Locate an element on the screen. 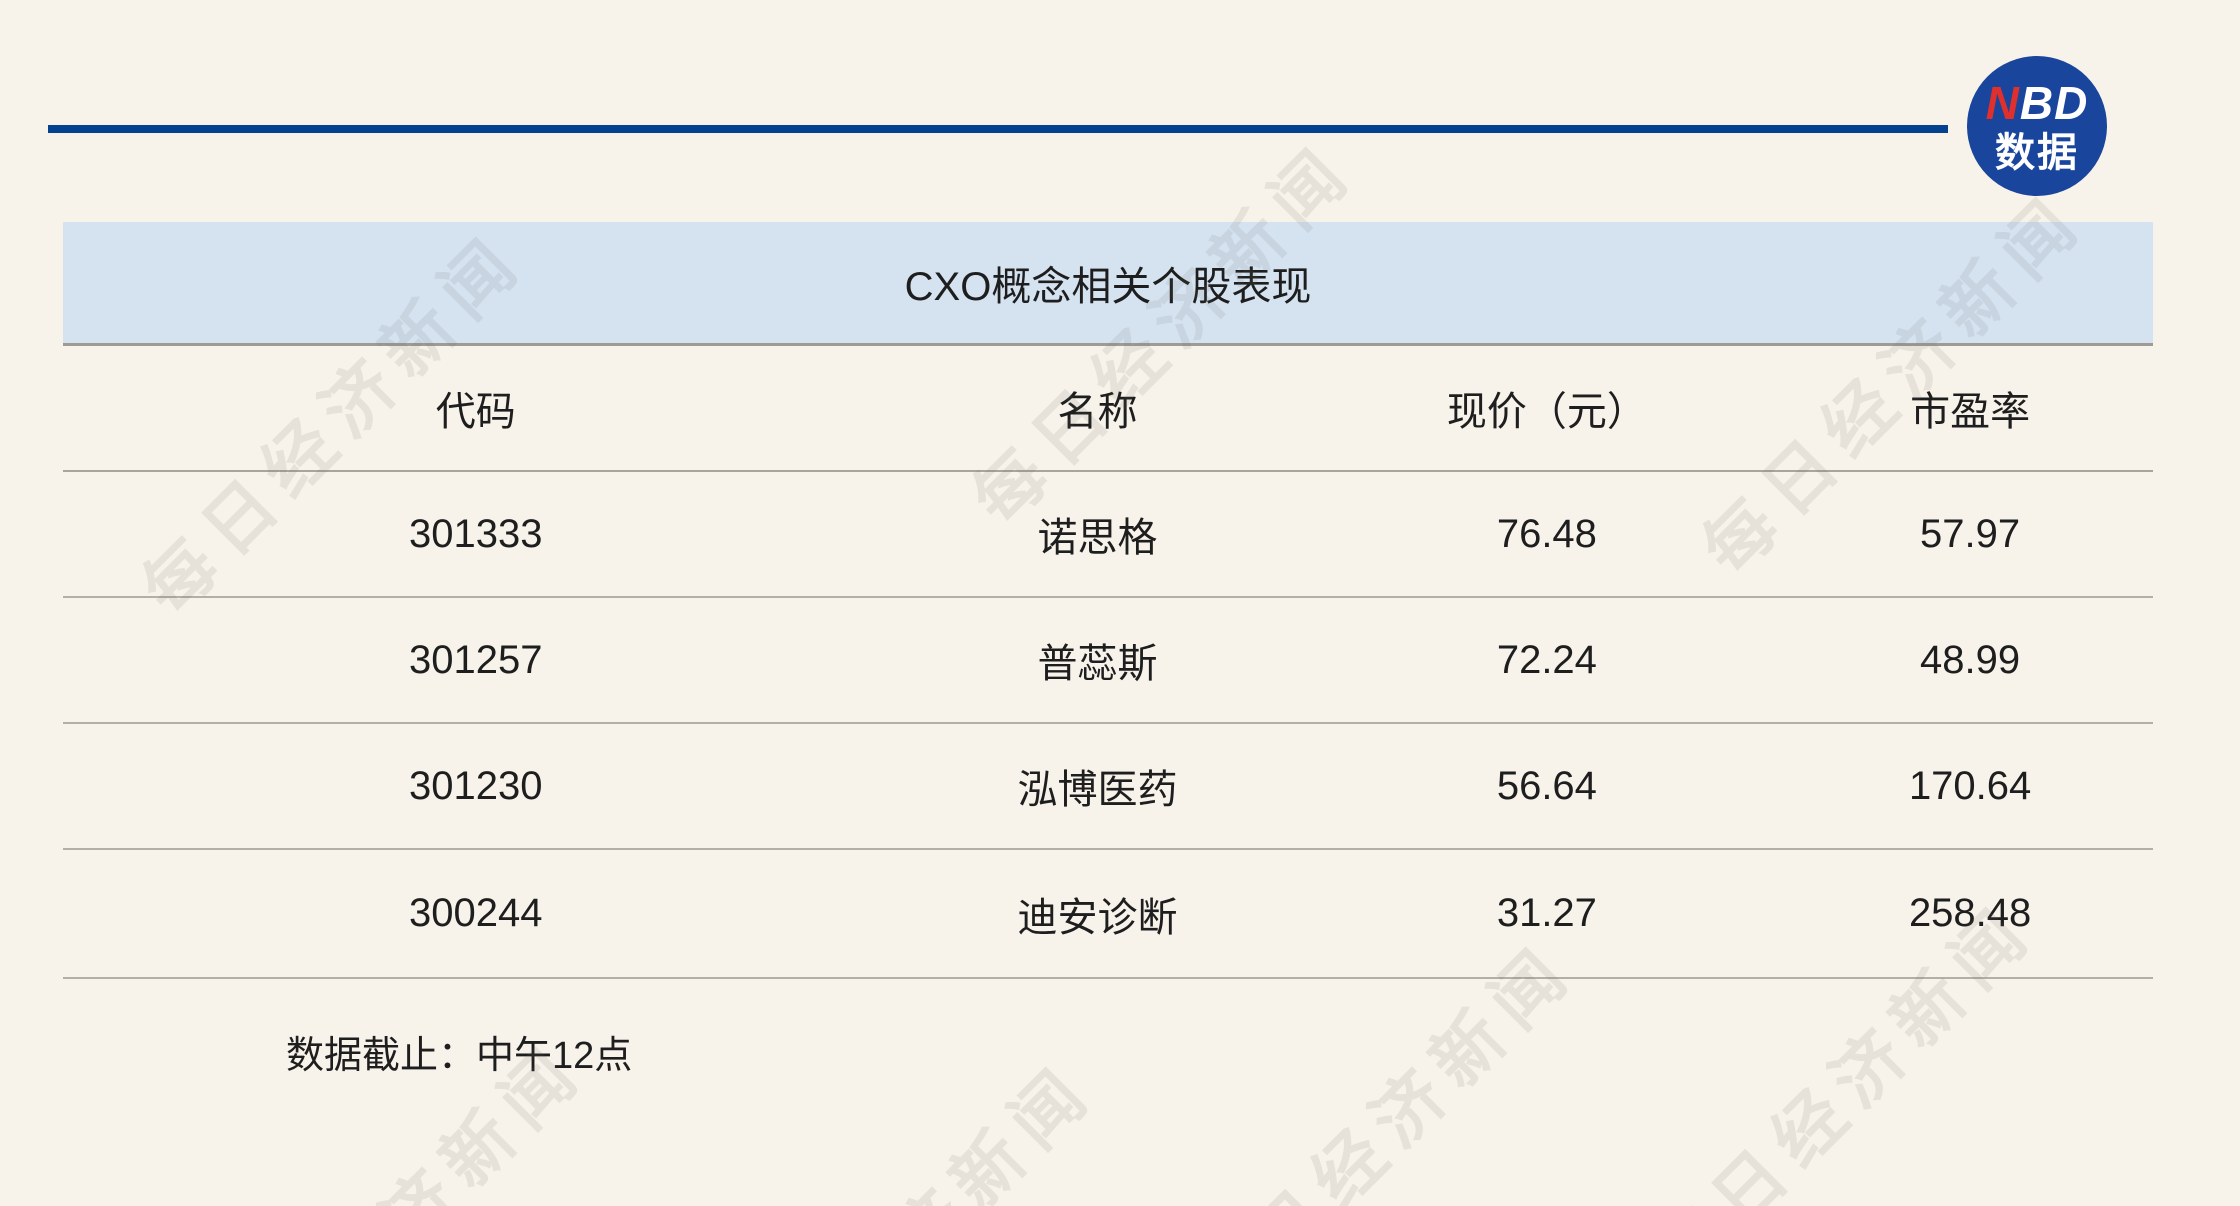  nbd-logo-latin: NBD is located at coordinates (2037, 103).